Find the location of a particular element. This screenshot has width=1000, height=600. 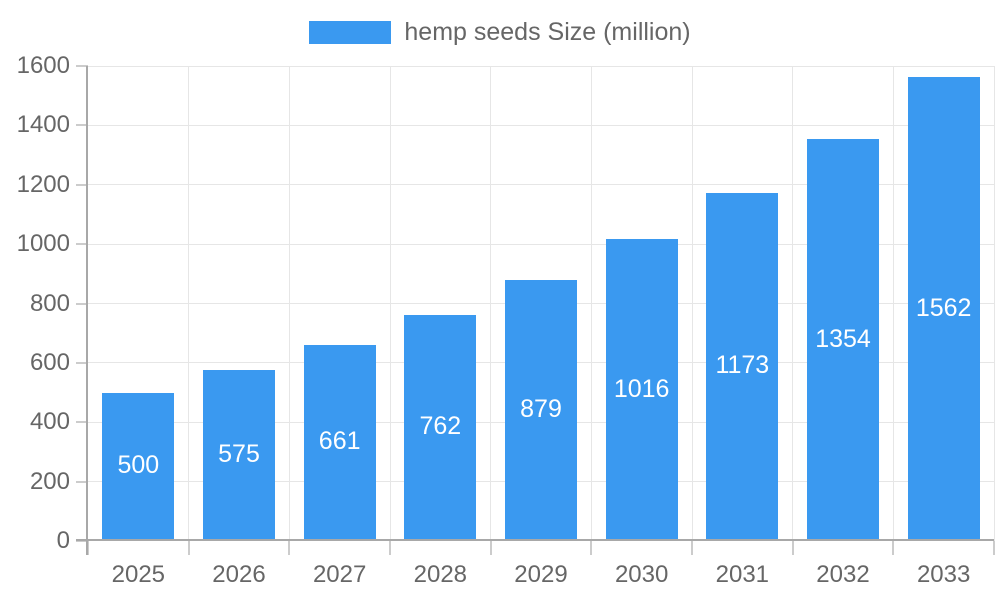

bar-value-label: 879 is located at coordinates (541, 409).